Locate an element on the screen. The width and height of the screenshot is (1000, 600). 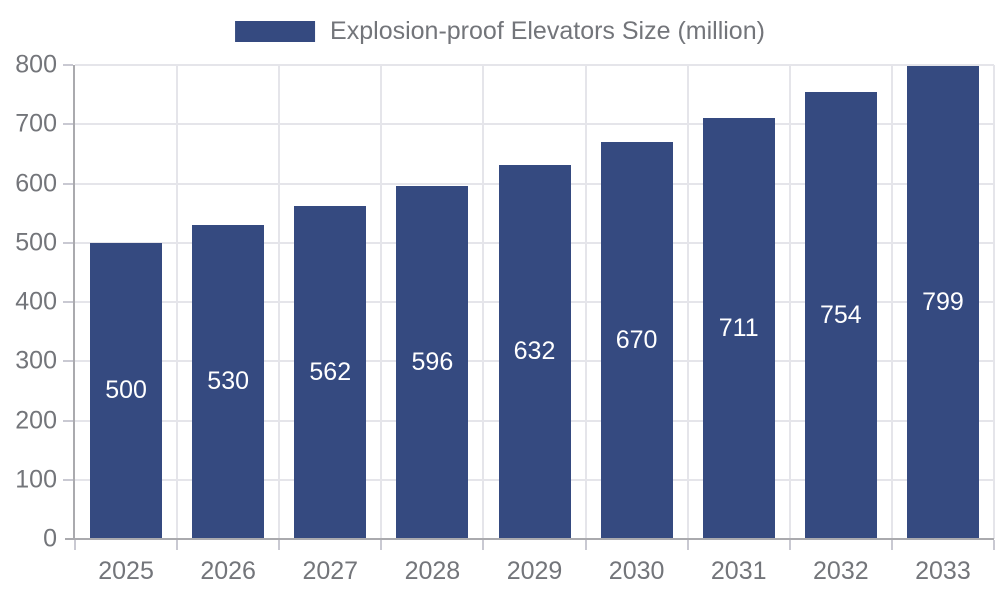
y-axis-label: 200 is located at coordinates (36, 420).